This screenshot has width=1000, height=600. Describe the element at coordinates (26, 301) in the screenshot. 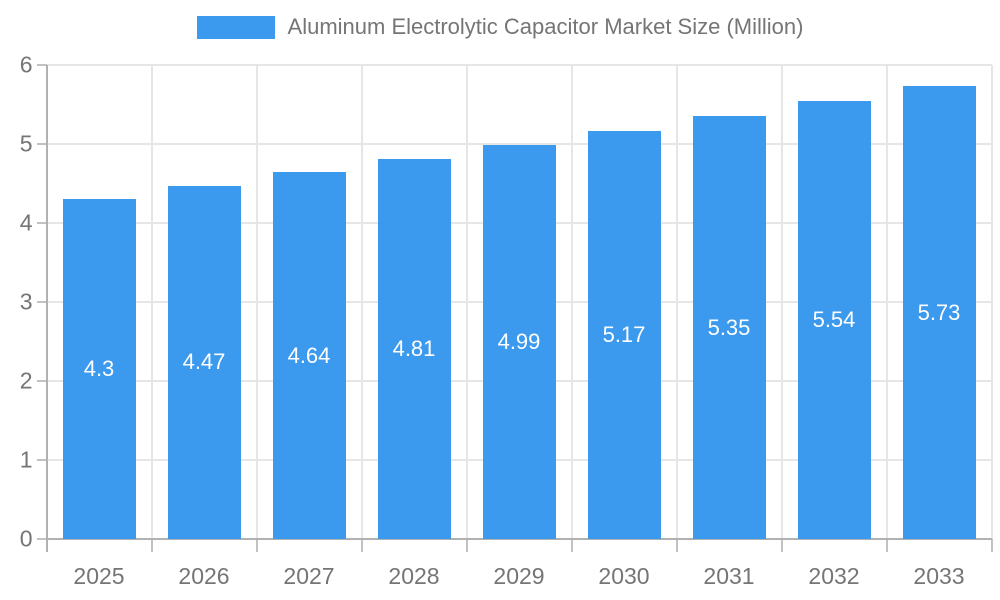

I see `y-axis-label: 3` at that location.